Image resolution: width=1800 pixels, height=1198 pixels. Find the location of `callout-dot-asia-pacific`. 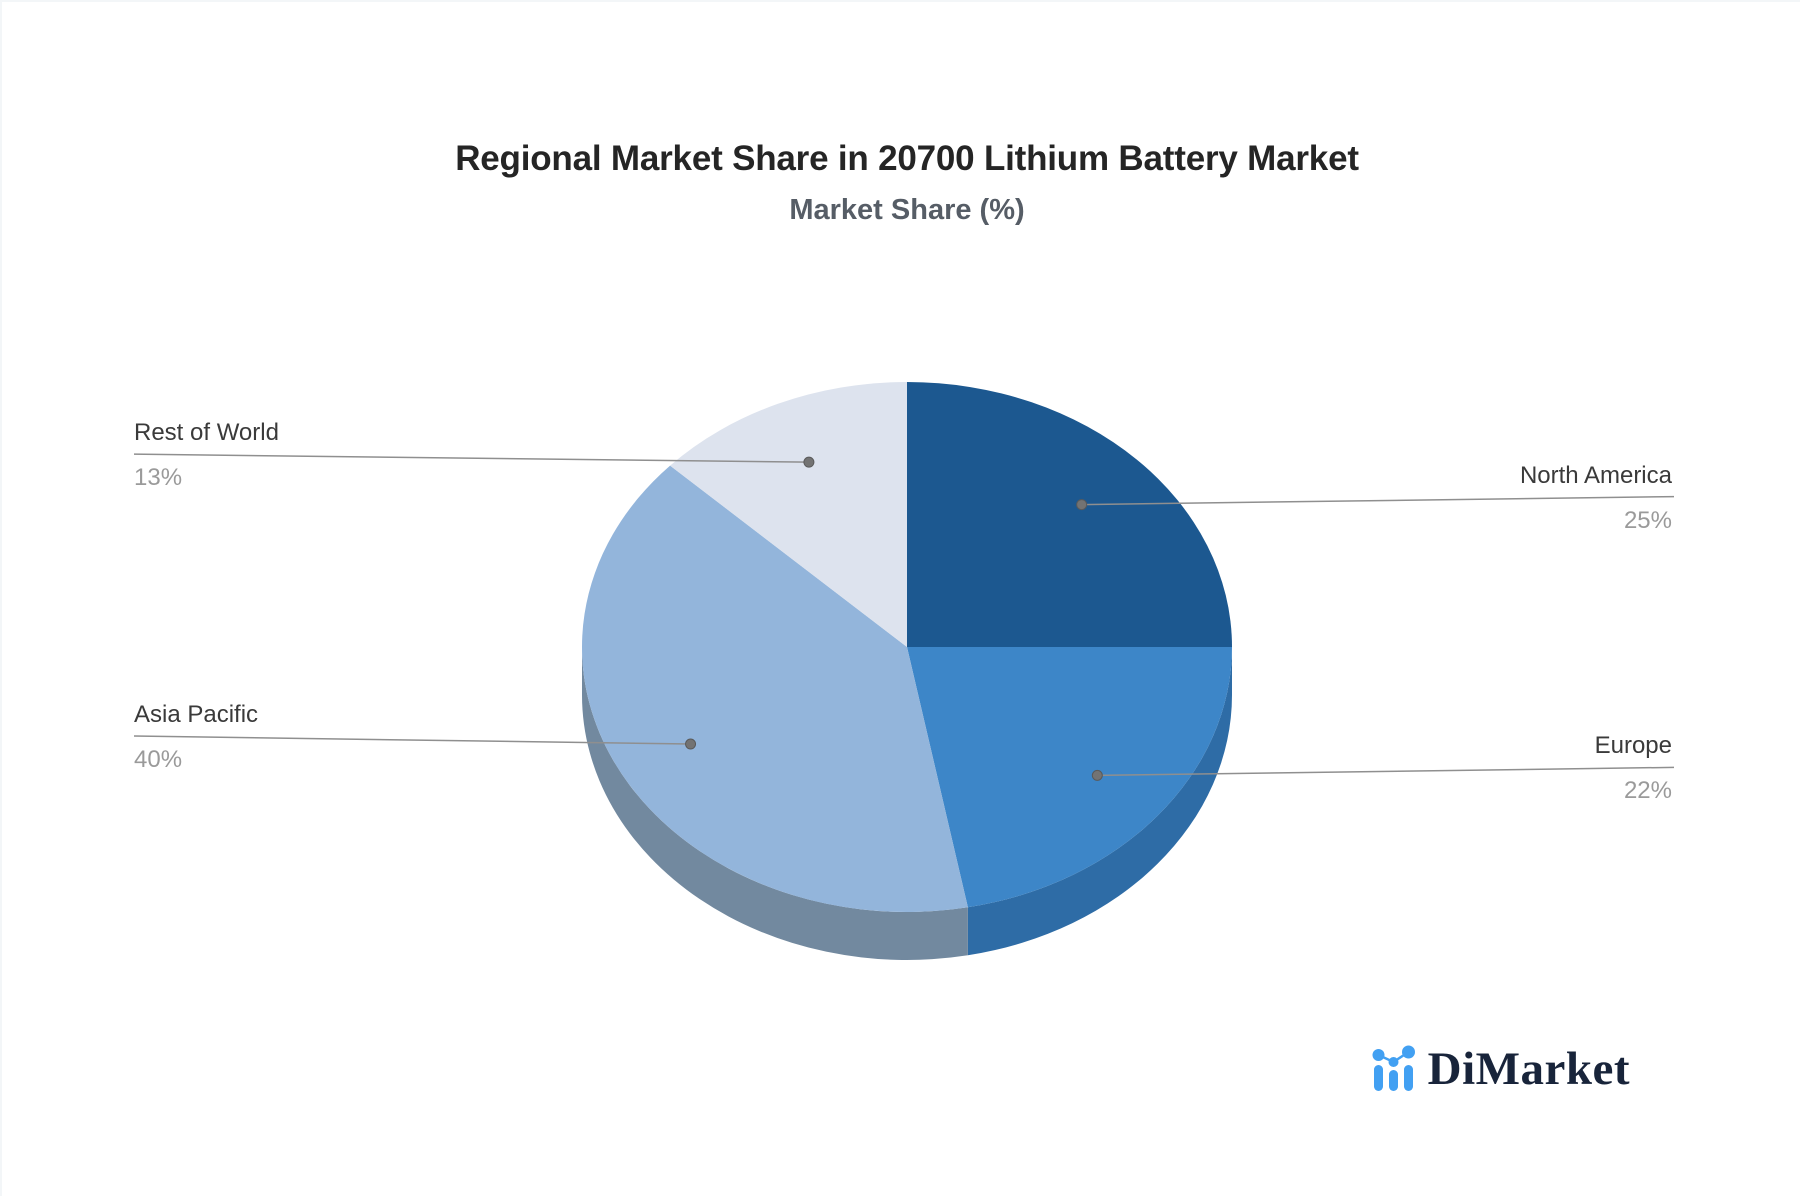

callout-dot-asia-pacific is located at coordinates (691, 744).